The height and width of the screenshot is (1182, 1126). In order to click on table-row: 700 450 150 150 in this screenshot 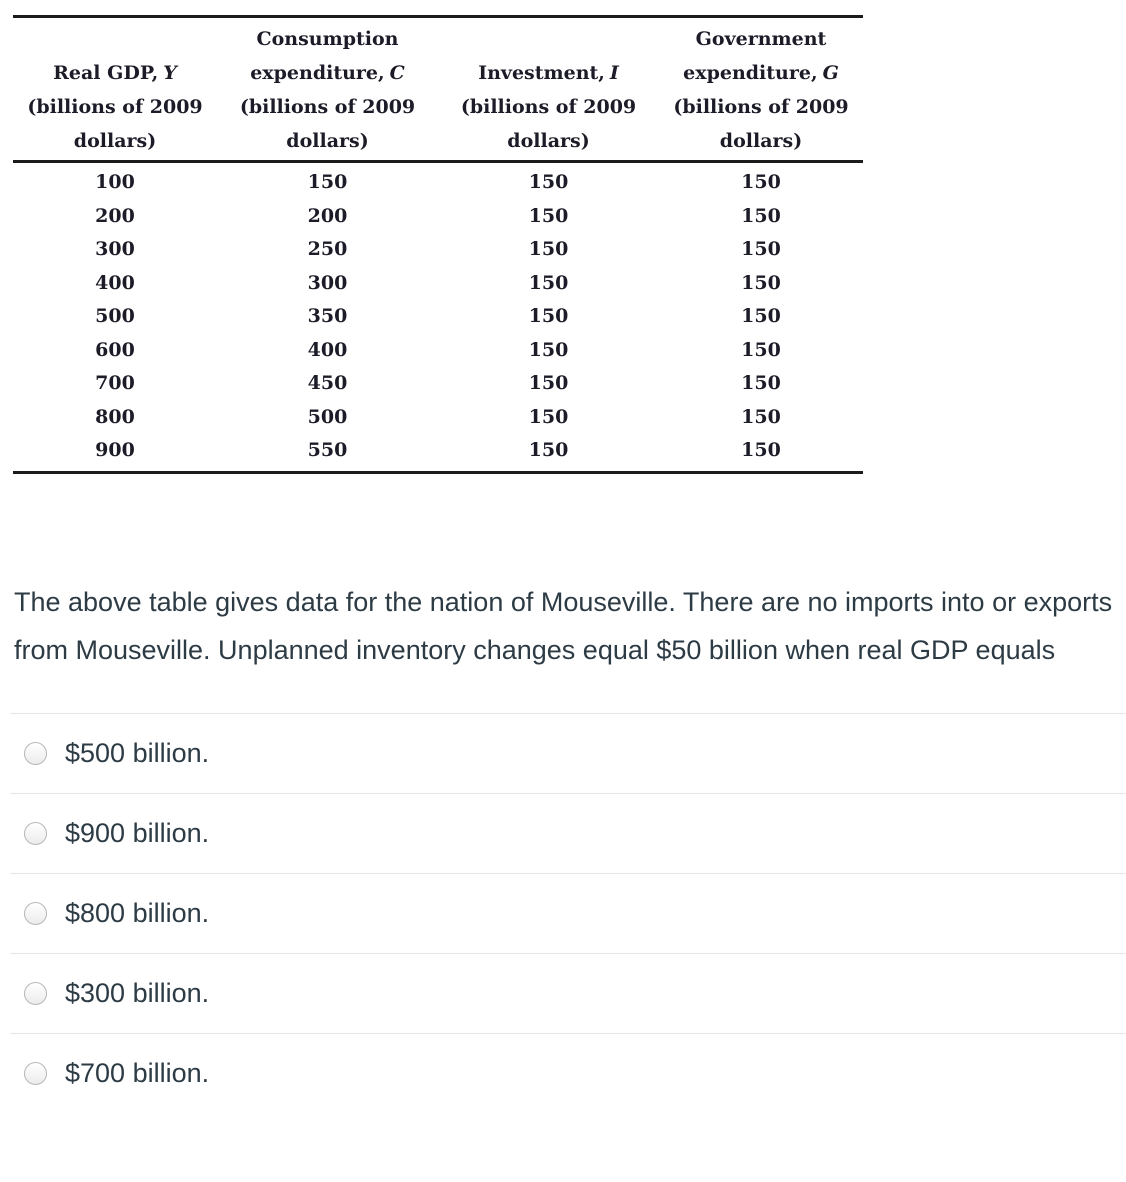, I will do `click(438, 384)`.